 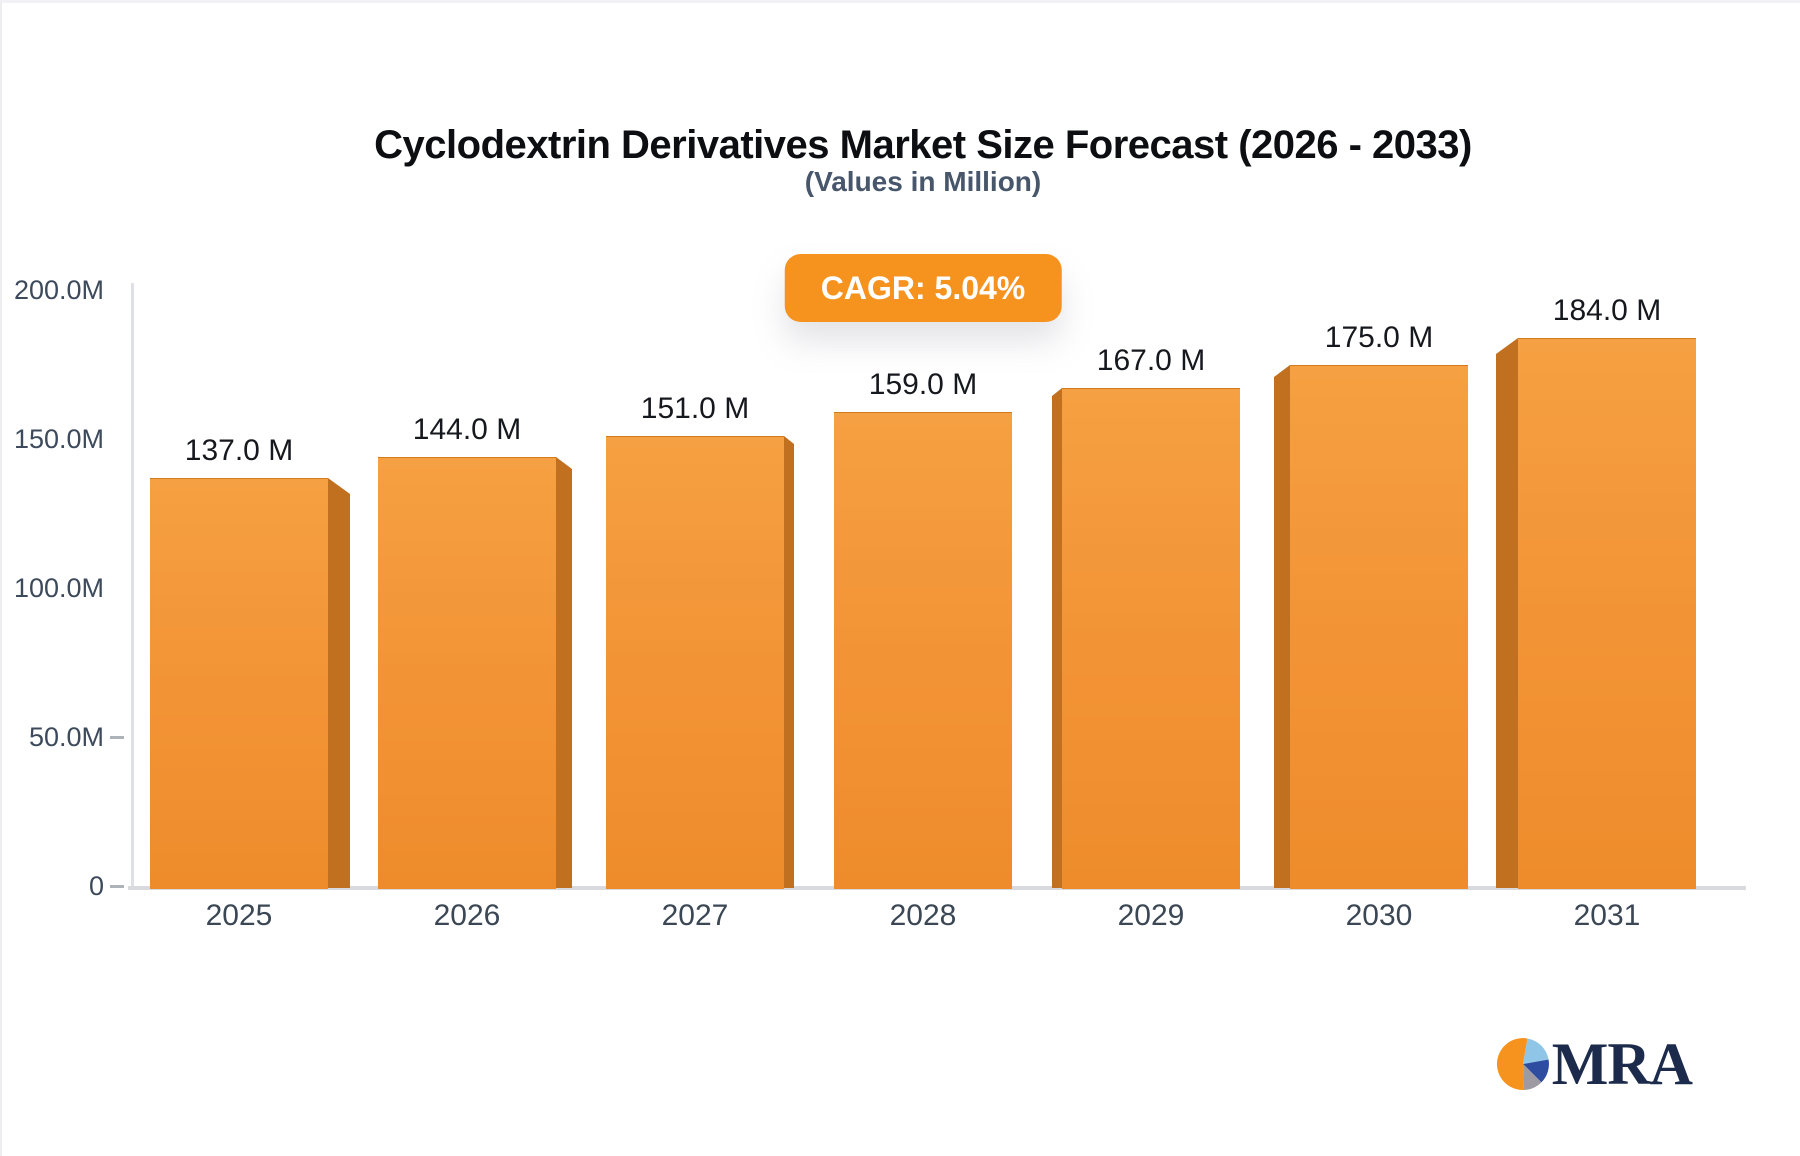 I want to click on x-axis-label: 2030, so click(x=1379, y=915).